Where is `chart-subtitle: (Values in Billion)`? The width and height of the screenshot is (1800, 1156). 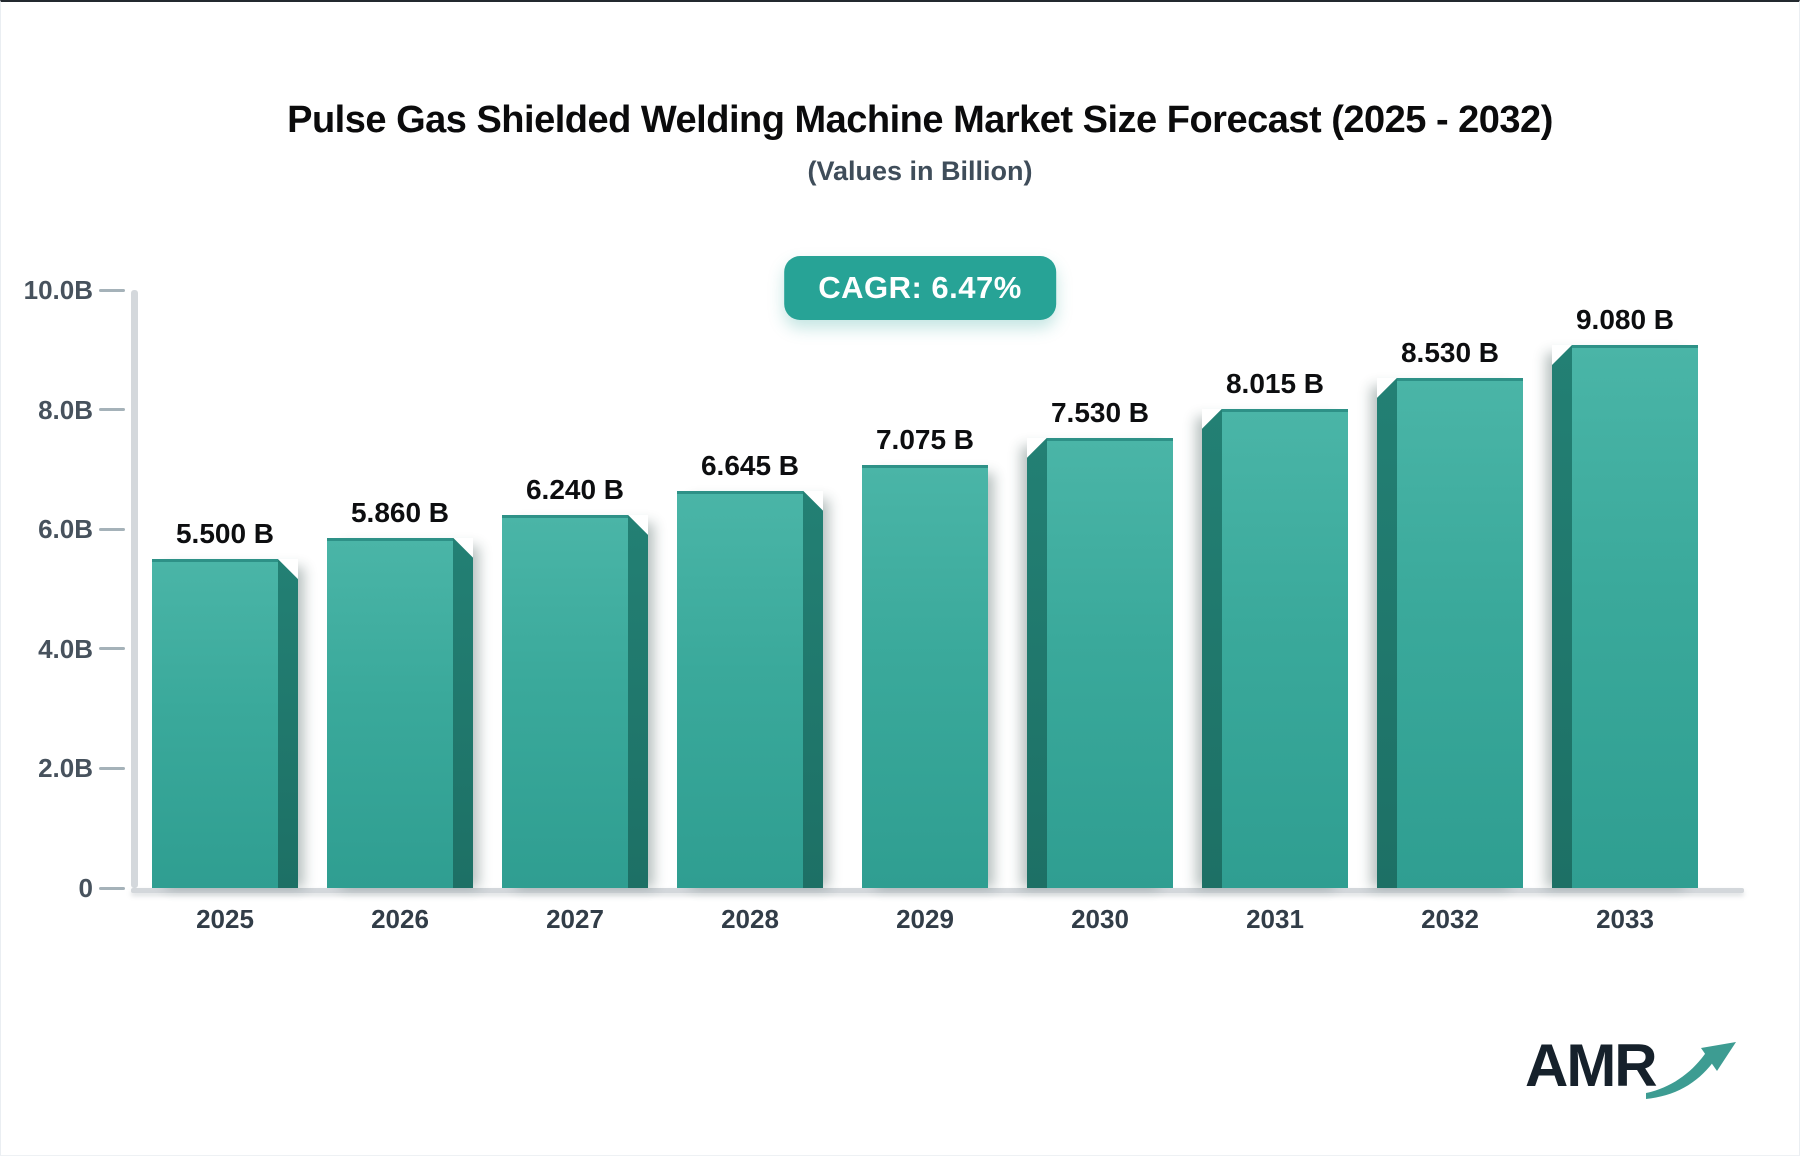
chart-subtitle: (Values in Billion) is located at coordinates (920, 171).